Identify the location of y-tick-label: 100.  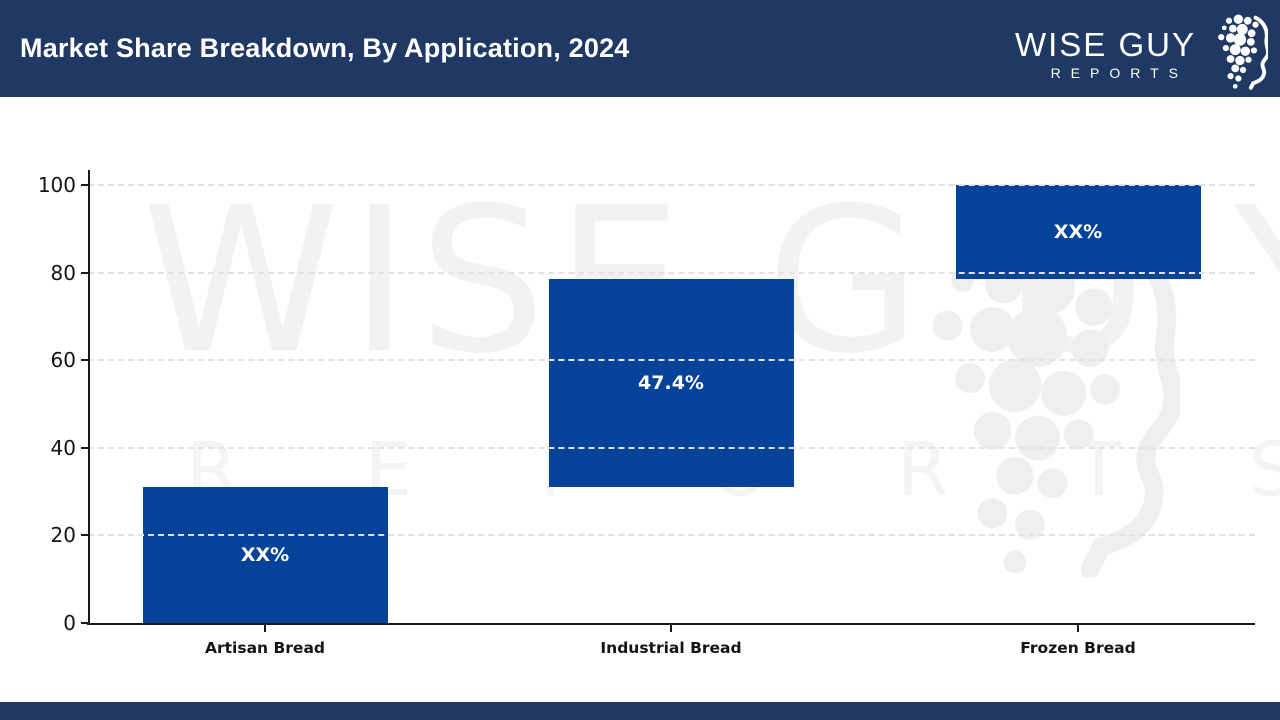
(56, 185).